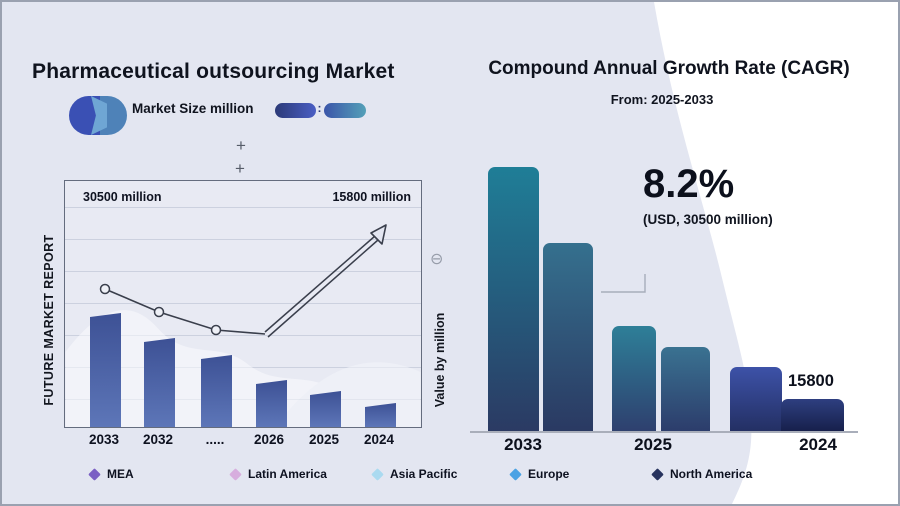  Describe the element at coordinates (345, 110) in the screenshot. I see `ratio-pill-right` at that location.